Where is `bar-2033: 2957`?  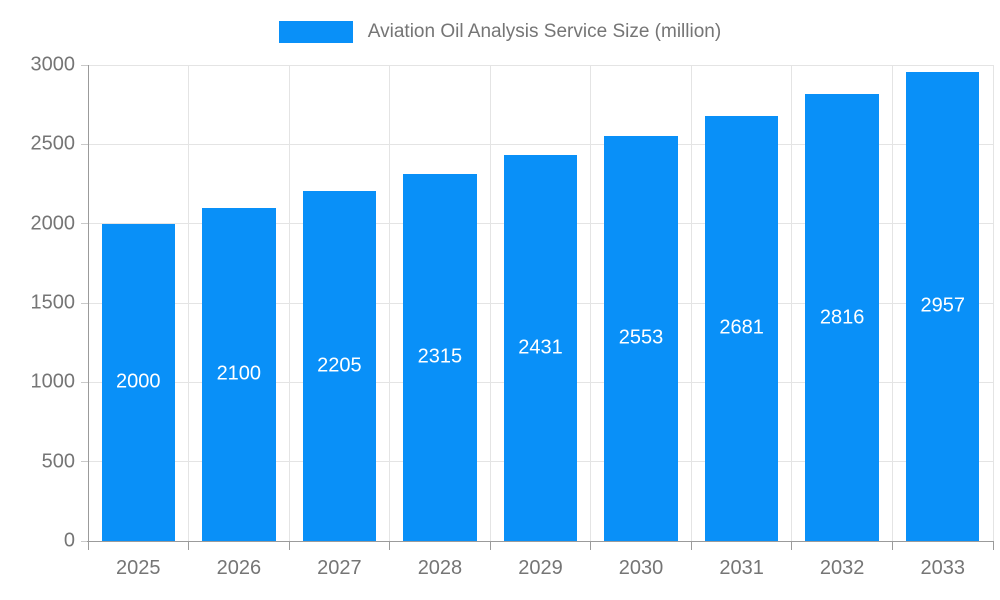
bar-2033: 2957 is located at coordinates (943, 306).